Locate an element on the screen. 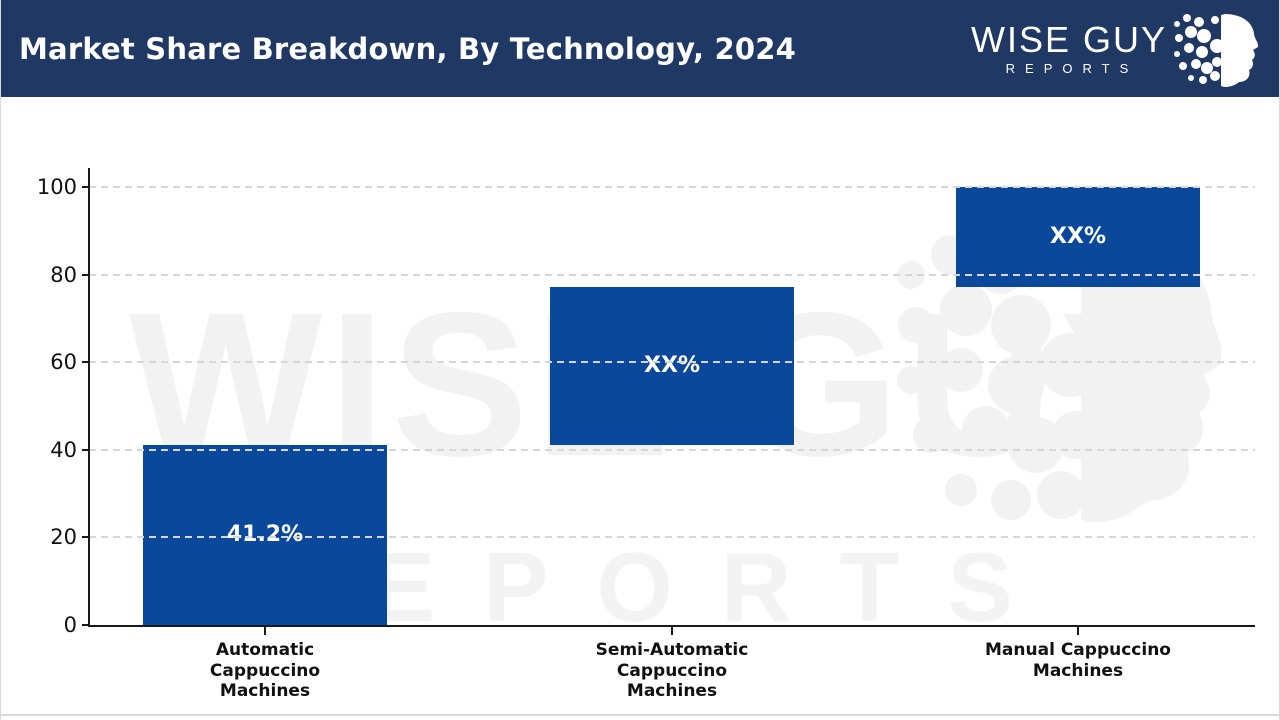  logo-text: WISE GUY REPORTS is located at coordinates (1068, 47).